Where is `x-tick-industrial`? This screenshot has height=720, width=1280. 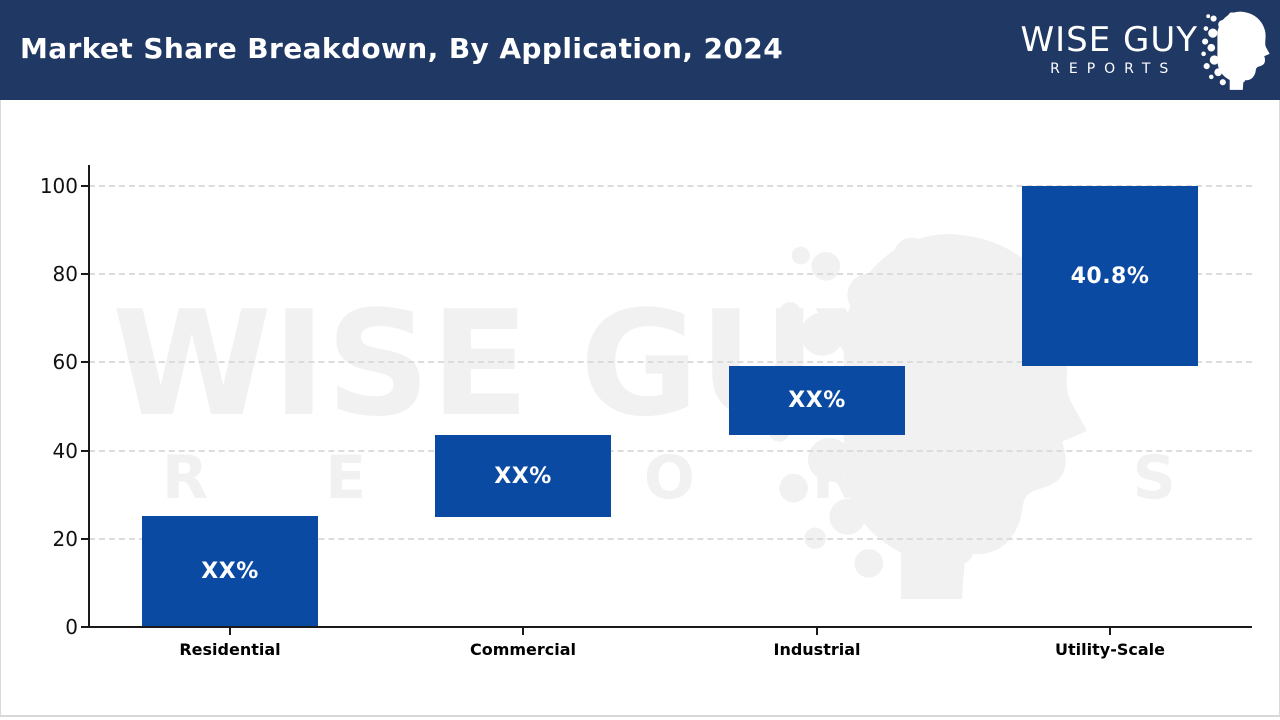 x-tick-industrial is located at coordinates (817, 631).